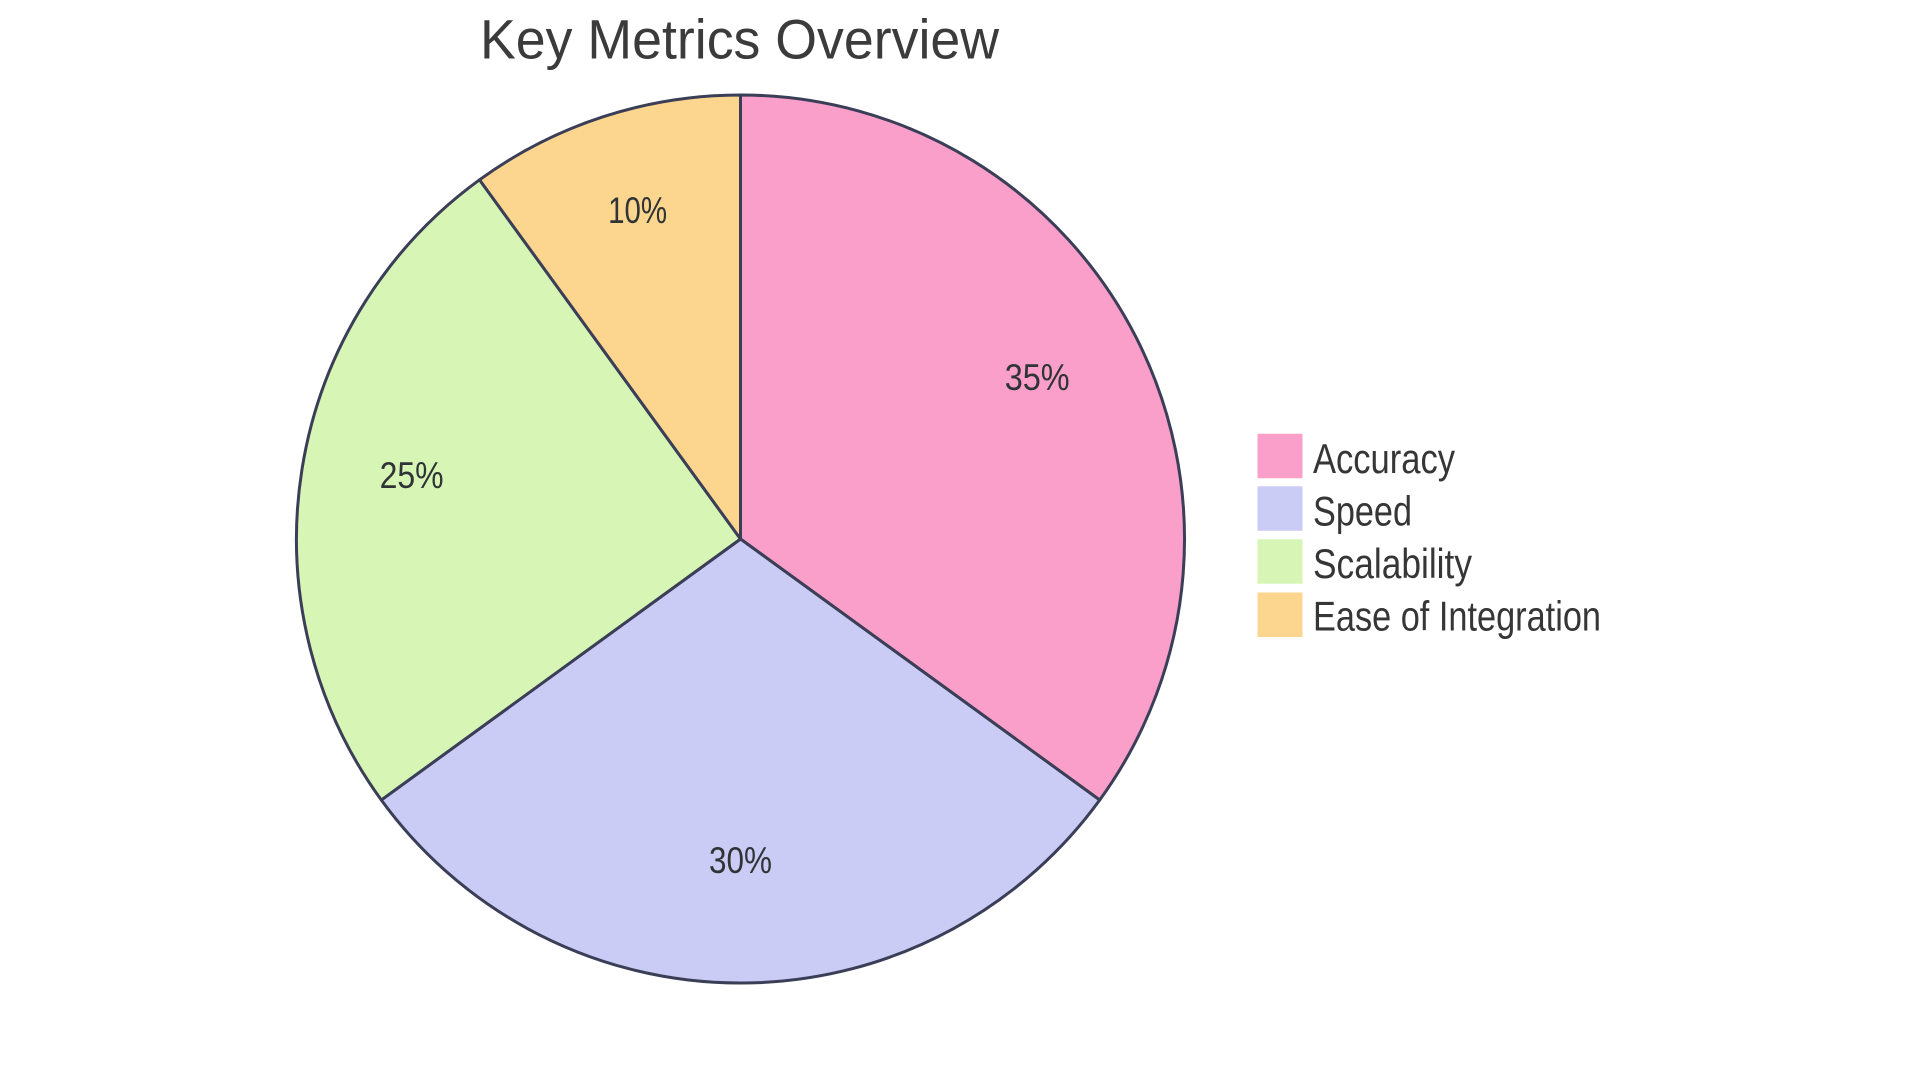  I want to click on svg-text: 35%, so click(1037, 377).